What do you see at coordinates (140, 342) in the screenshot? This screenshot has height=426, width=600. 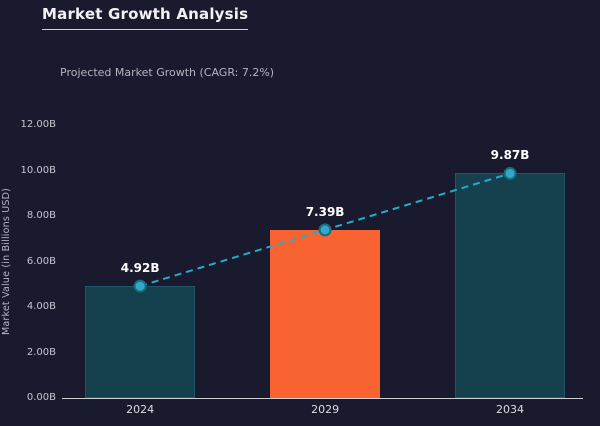 I see `bar-2024` at bounding box center [140, 342].